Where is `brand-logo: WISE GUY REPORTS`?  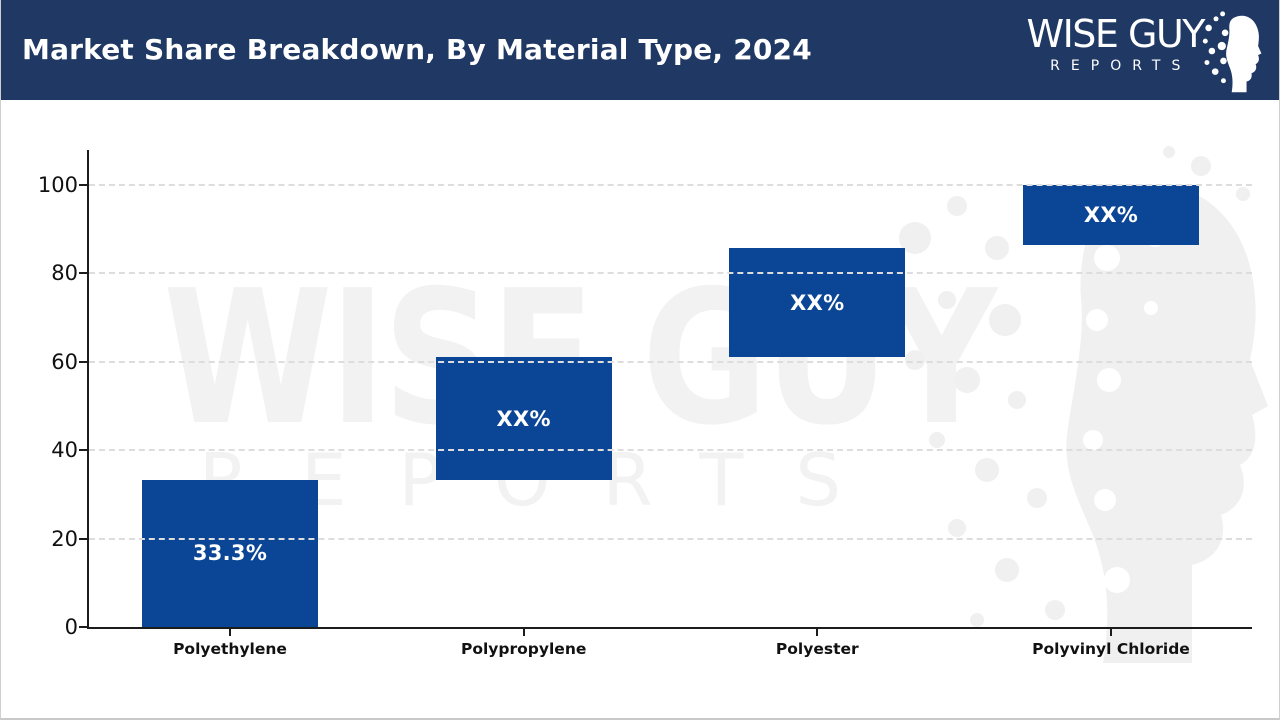 brand-logo: WISE GUY REPORTS is located at coordinates (1140, 50).